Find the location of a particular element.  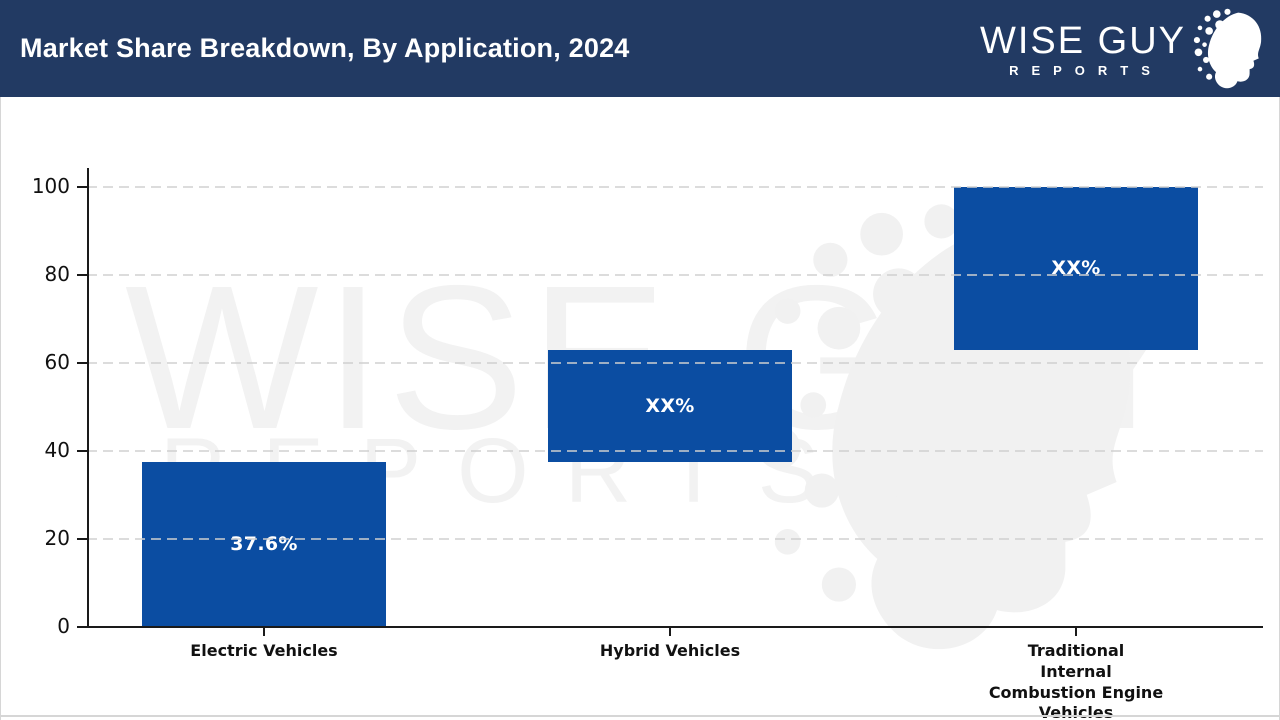

bar-1: 37.6% is located at coordinates (264, 544).